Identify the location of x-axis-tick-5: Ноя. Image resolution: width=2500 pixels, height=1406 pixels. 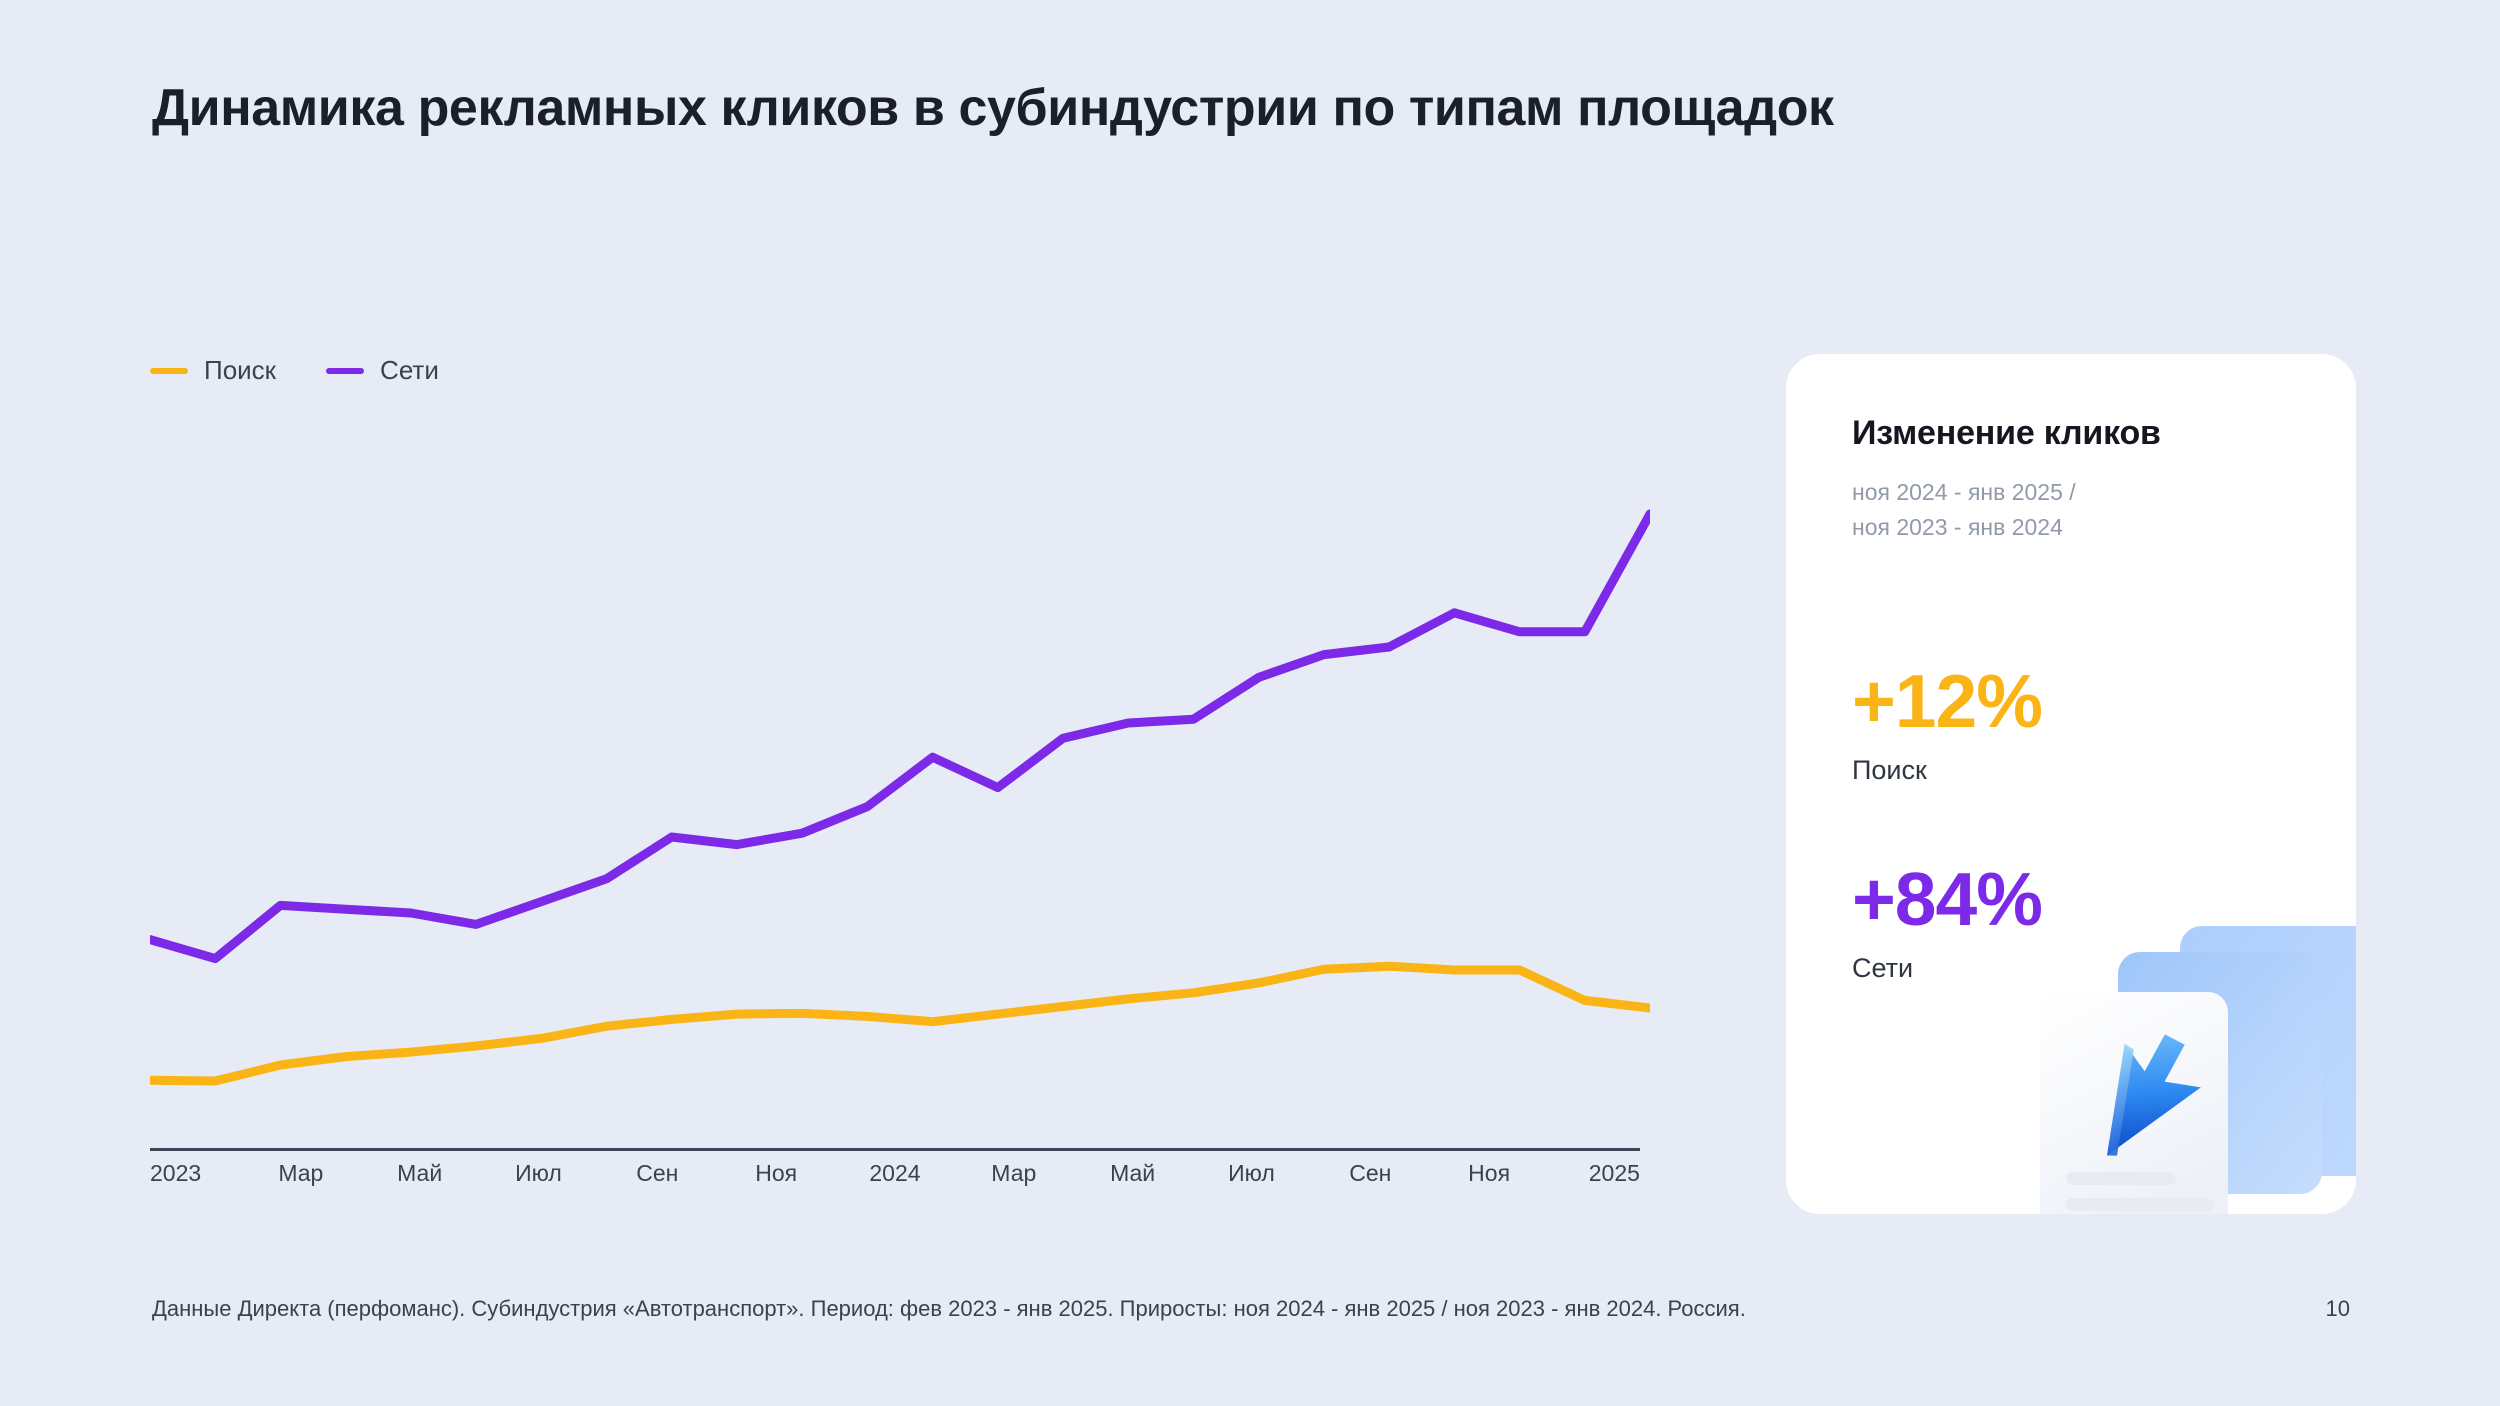
(776, 1173).